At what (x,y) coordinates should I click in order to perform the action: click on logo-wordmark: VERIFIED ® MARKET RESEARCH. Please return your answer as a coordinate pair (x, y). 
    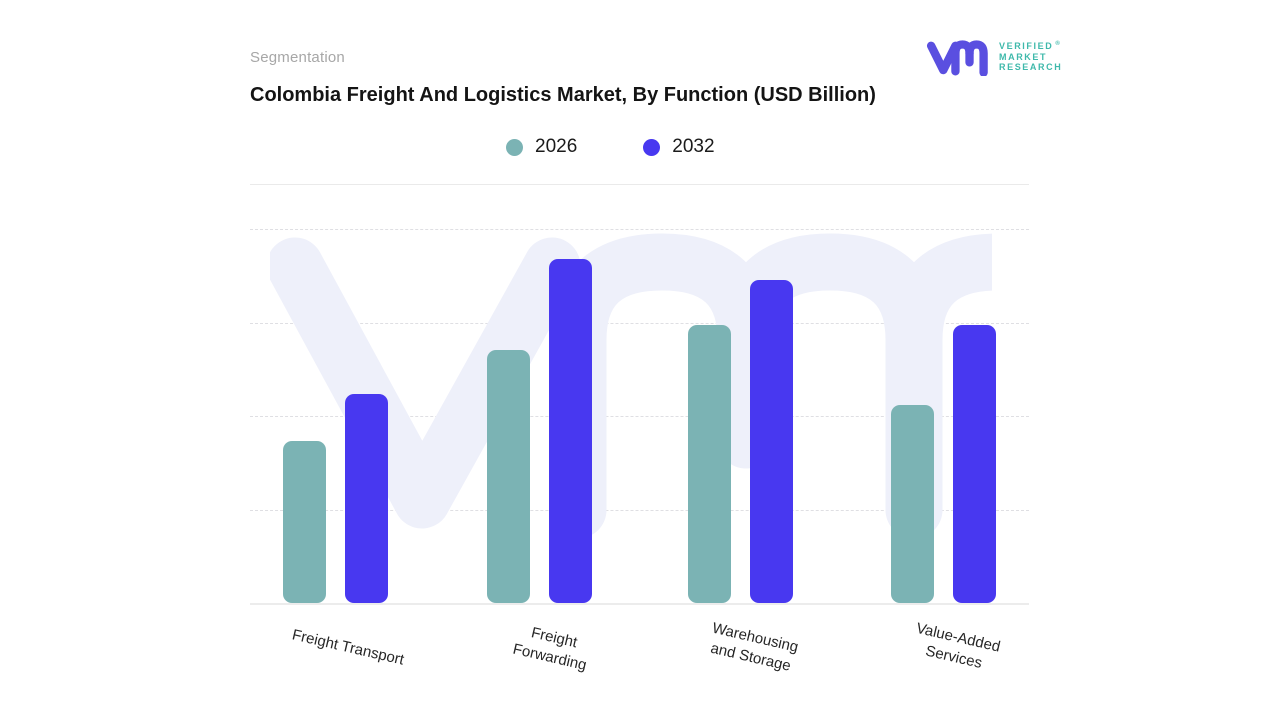
    Looking at the image, I should click on (1030, 56).